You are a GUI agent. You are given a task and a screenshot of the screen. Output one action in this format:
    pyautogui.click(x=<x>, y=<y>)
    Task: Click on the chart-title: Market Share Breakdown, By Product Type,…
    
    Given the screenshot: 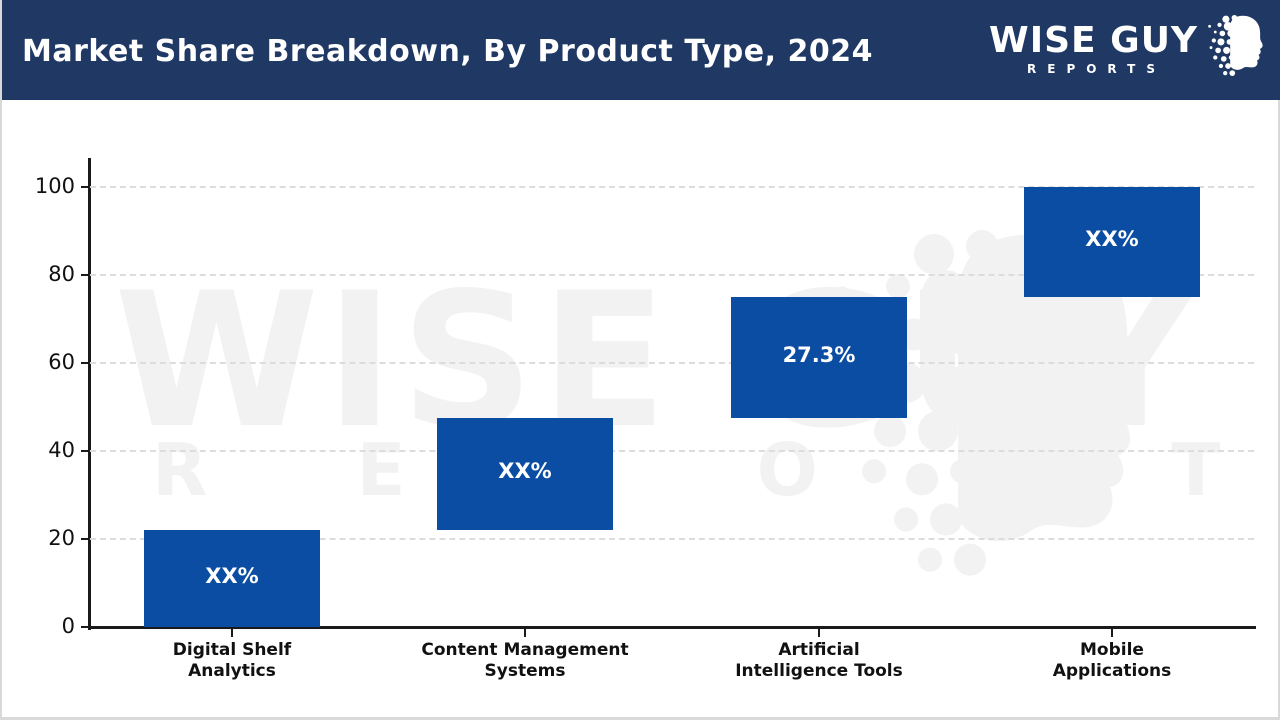 What is the action you would take?
    pyautogui.click(x=447, y=51)
    